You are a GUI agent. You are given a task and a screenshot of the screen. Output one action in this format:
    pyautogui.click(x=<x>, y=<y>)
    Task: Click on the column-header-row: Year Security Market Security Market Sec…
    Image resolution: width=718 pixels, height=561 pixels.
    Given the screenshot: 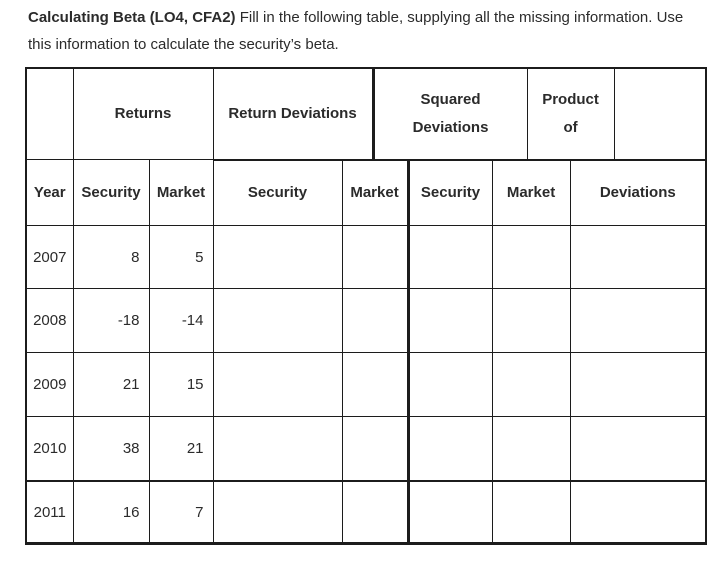 What is the action you would take?
    pyautogui.click(x=366, y=192)
    